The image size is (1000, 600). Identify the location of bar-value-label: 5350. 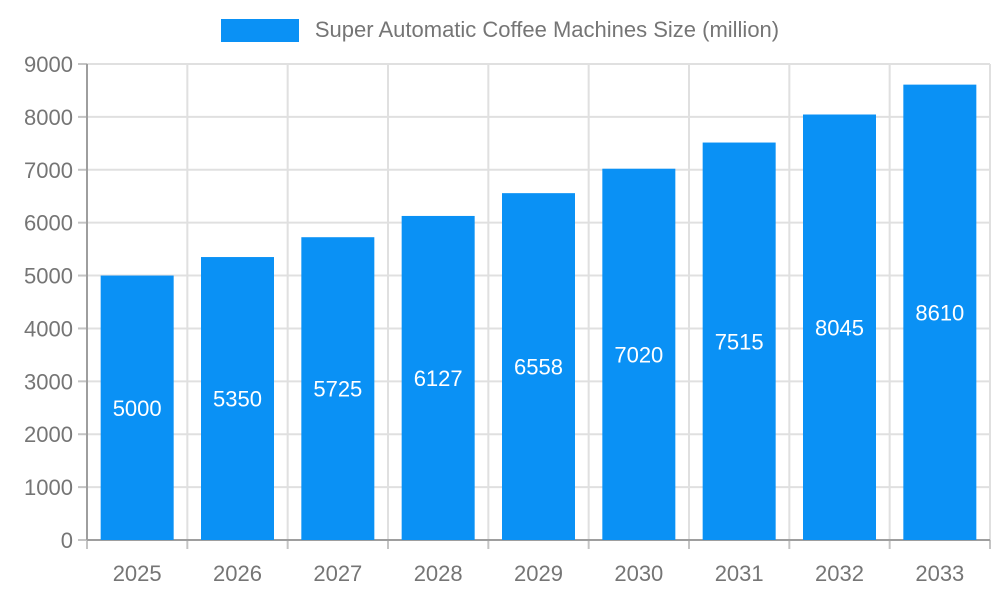
(237, 399).